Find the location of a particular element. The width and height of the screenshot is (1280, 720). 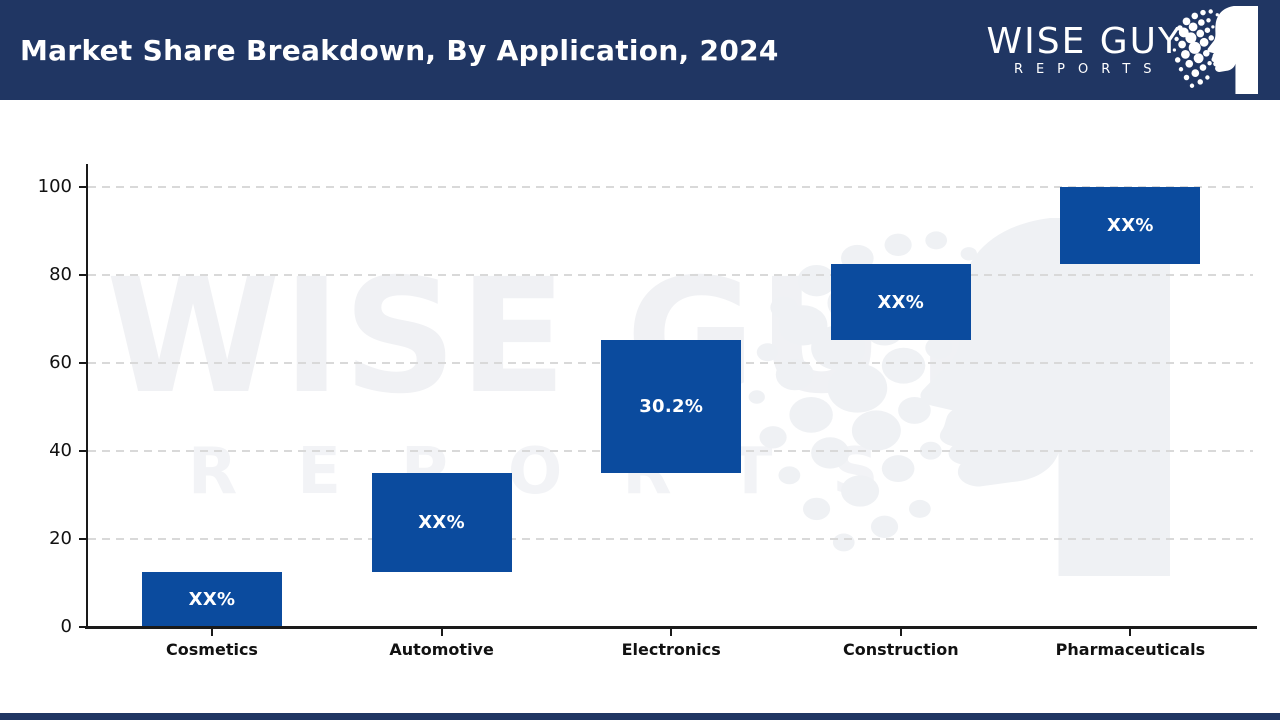

y-axis-tick-label: 40 is located at coordinates (60, 450).